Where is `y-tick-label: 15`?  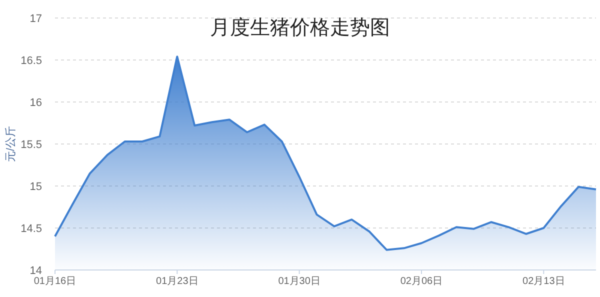 y-tick-label: 15 is located at coordinates (36, 187).